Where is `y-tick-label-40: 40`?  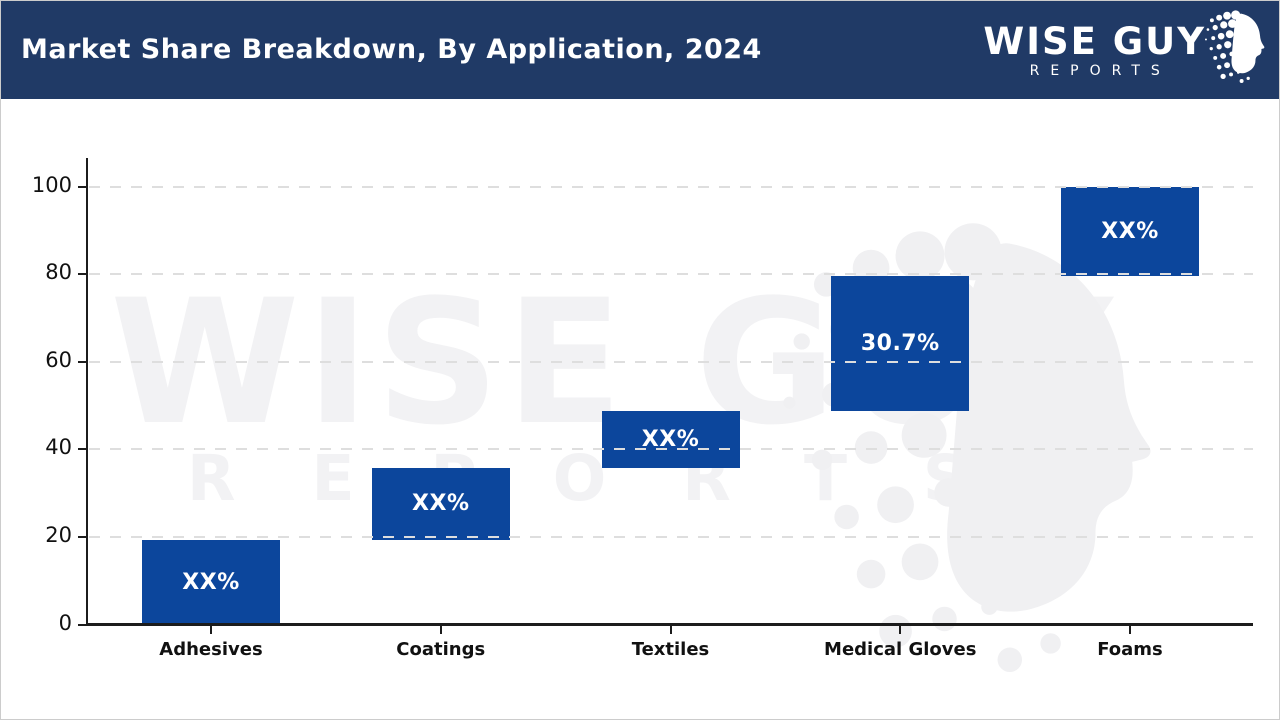
y-tick-label-40: 40 is located at coordinates (58, 447).